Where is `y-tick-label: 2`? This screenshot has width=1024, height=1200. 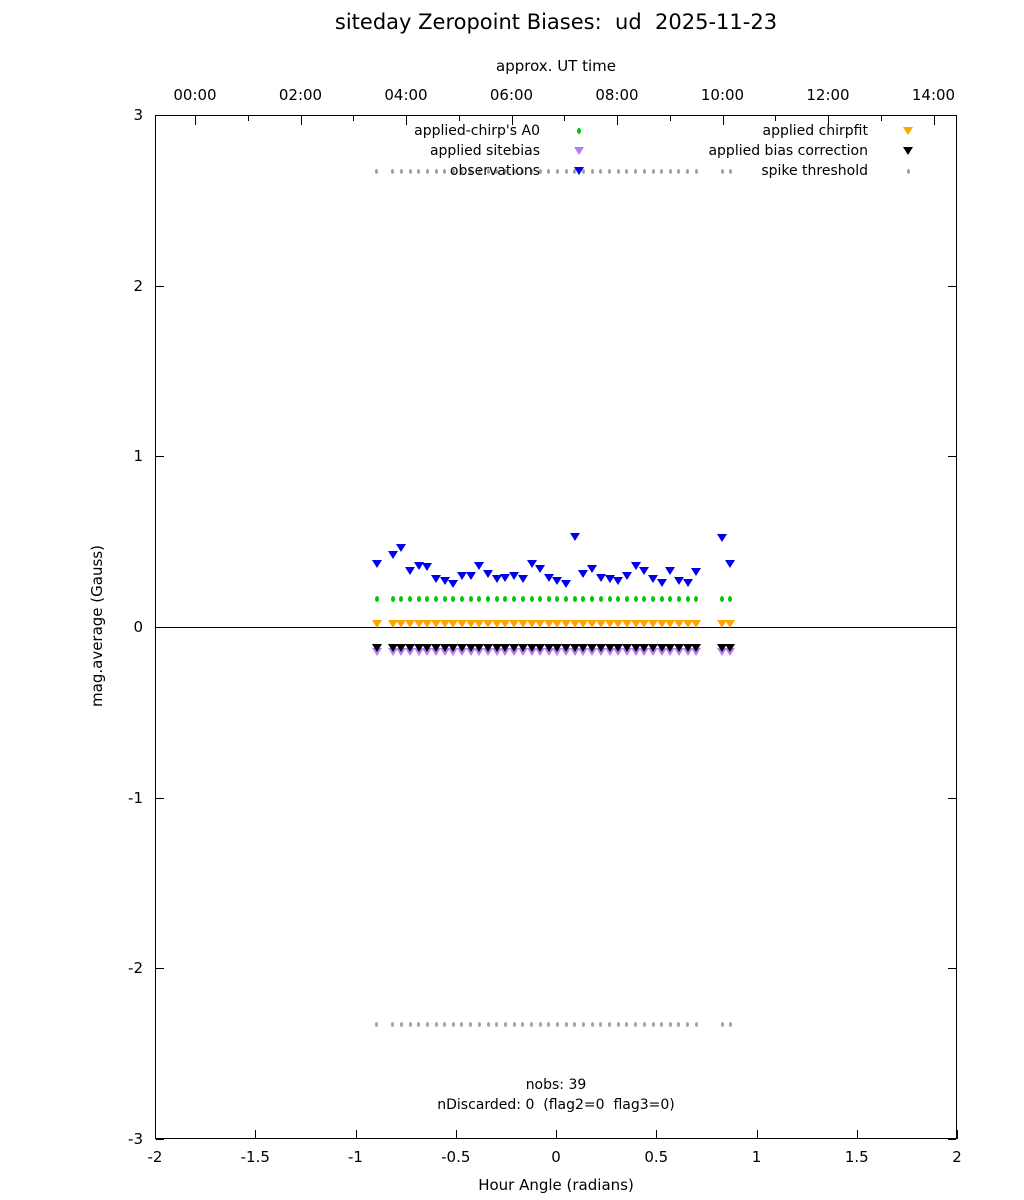 y-tick-label: 2 is located at coordinates (138, 285).